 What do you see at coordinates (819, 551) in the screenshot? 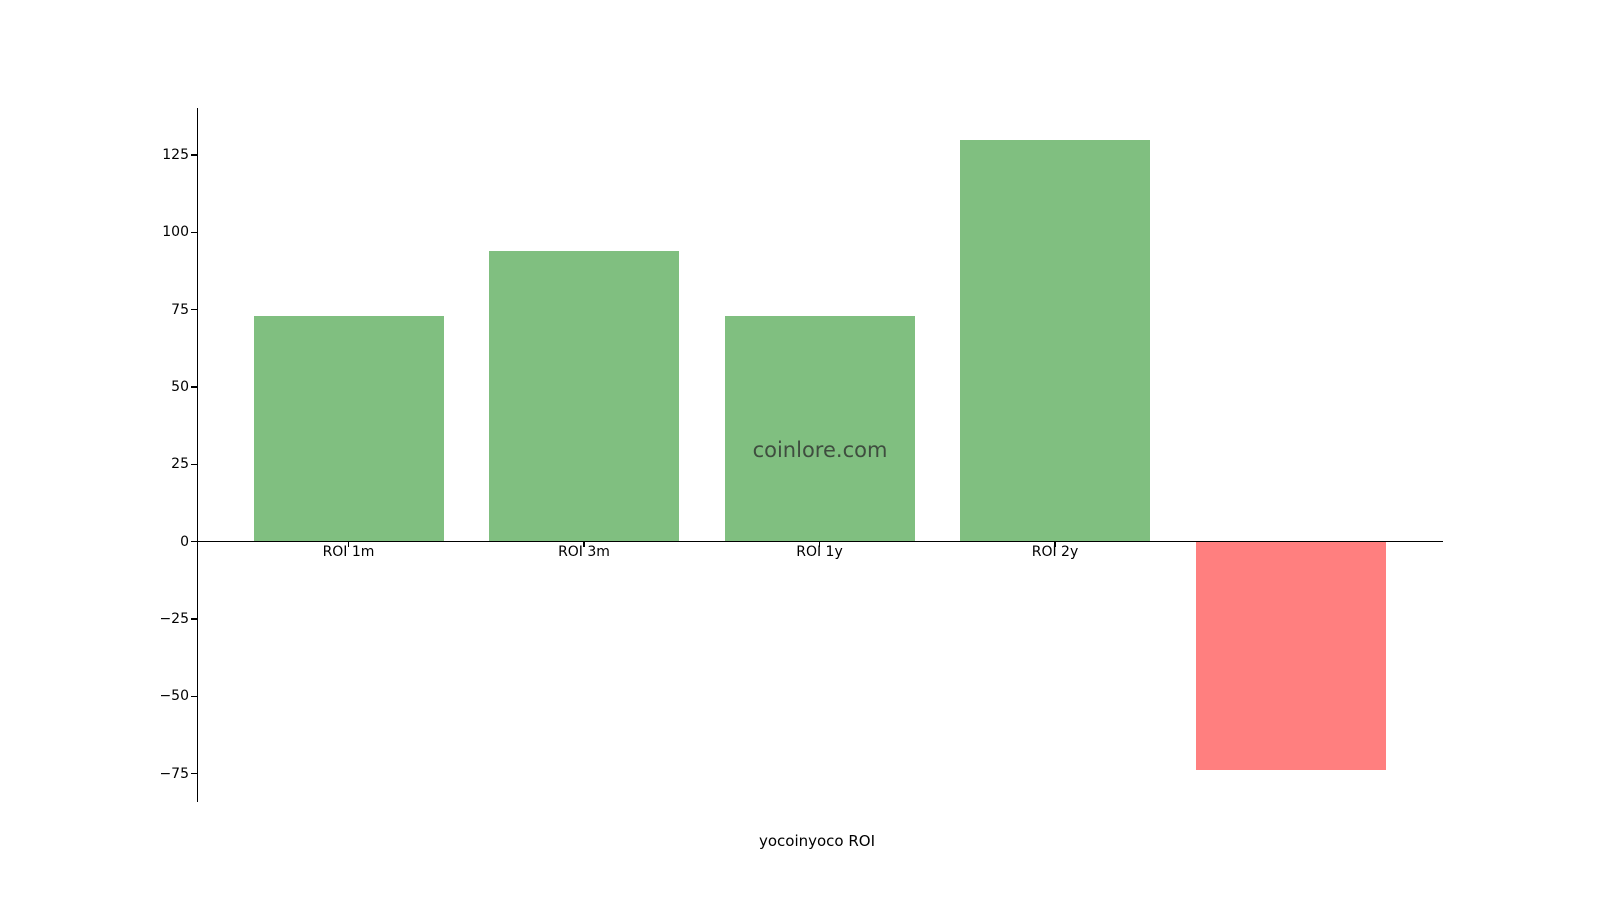
I see `x-tick-label: ROI 1y` at bounding box center [819, 551].